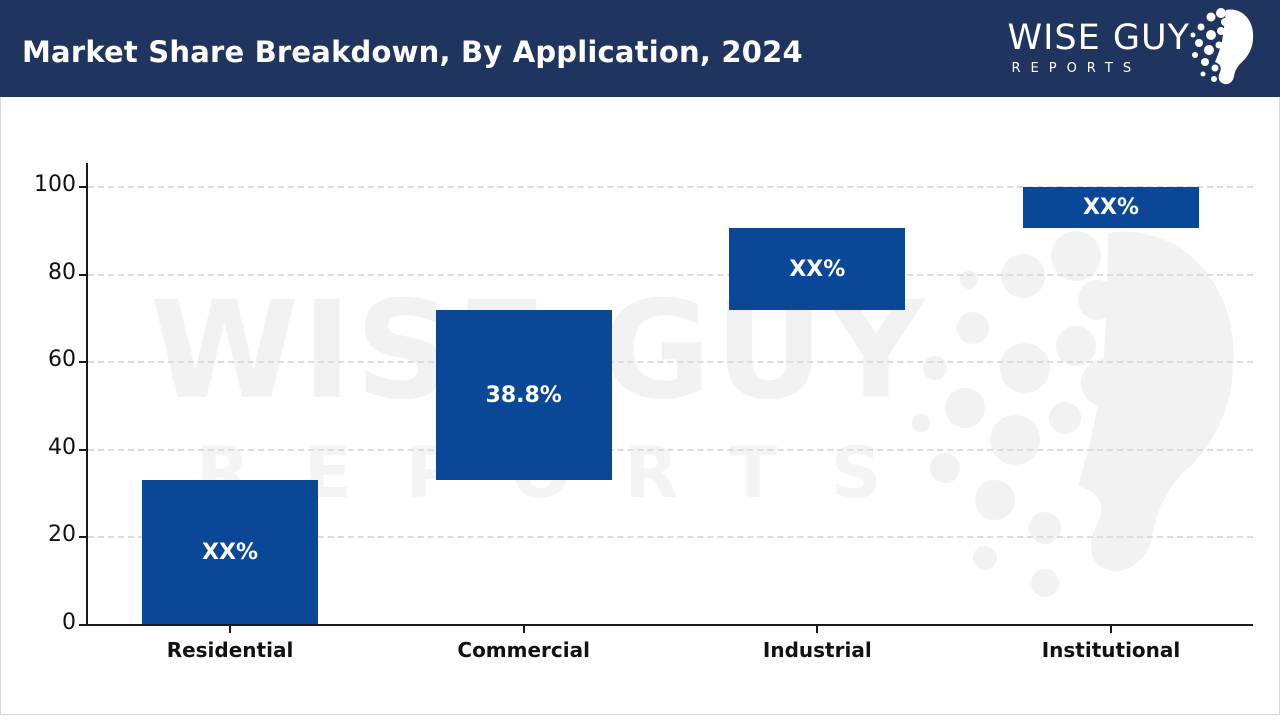 The height and width of the screenshot is (720, 1280). What do you see at coordinates (55, 184) in the screenshot?
I see `y-tick-label-100: 100` at bounding box center [55, 184].